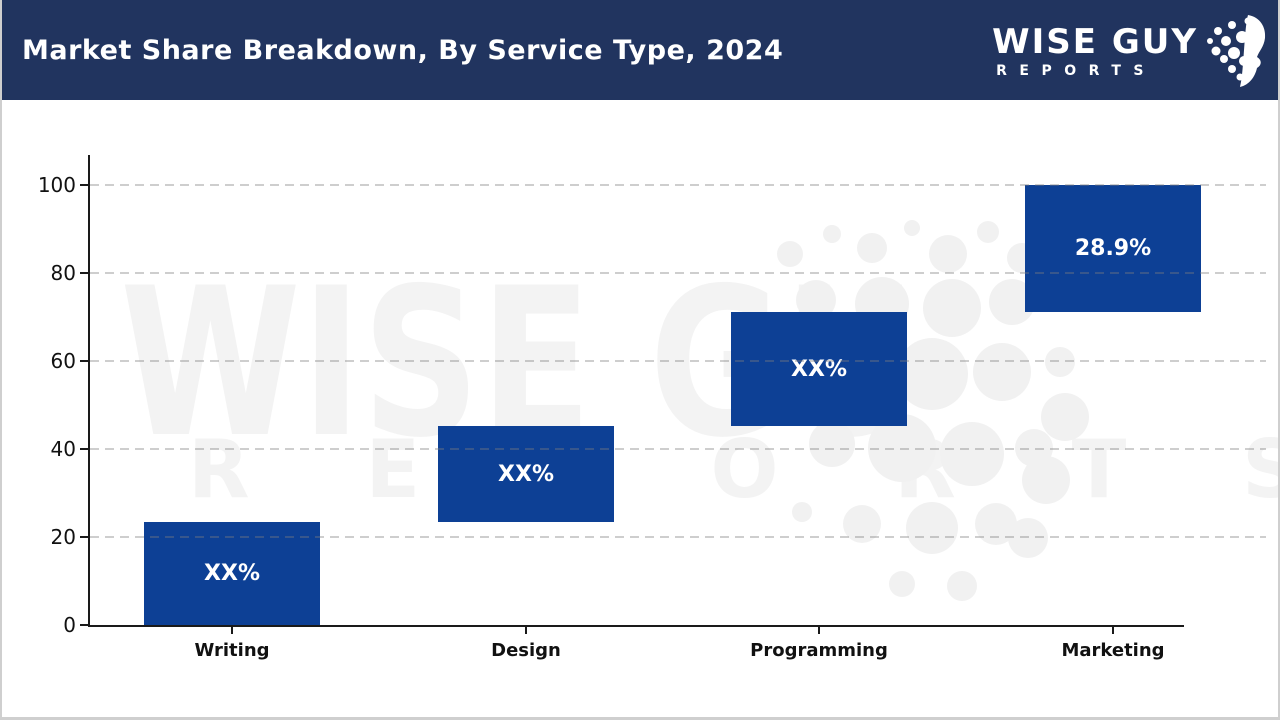 The height and width of the screenshot is (720, 1280). What do you see at coordinates (63, 361) in the screenshot?
I see `y-tick-label-60: 60` at bounding box center [63, 361].